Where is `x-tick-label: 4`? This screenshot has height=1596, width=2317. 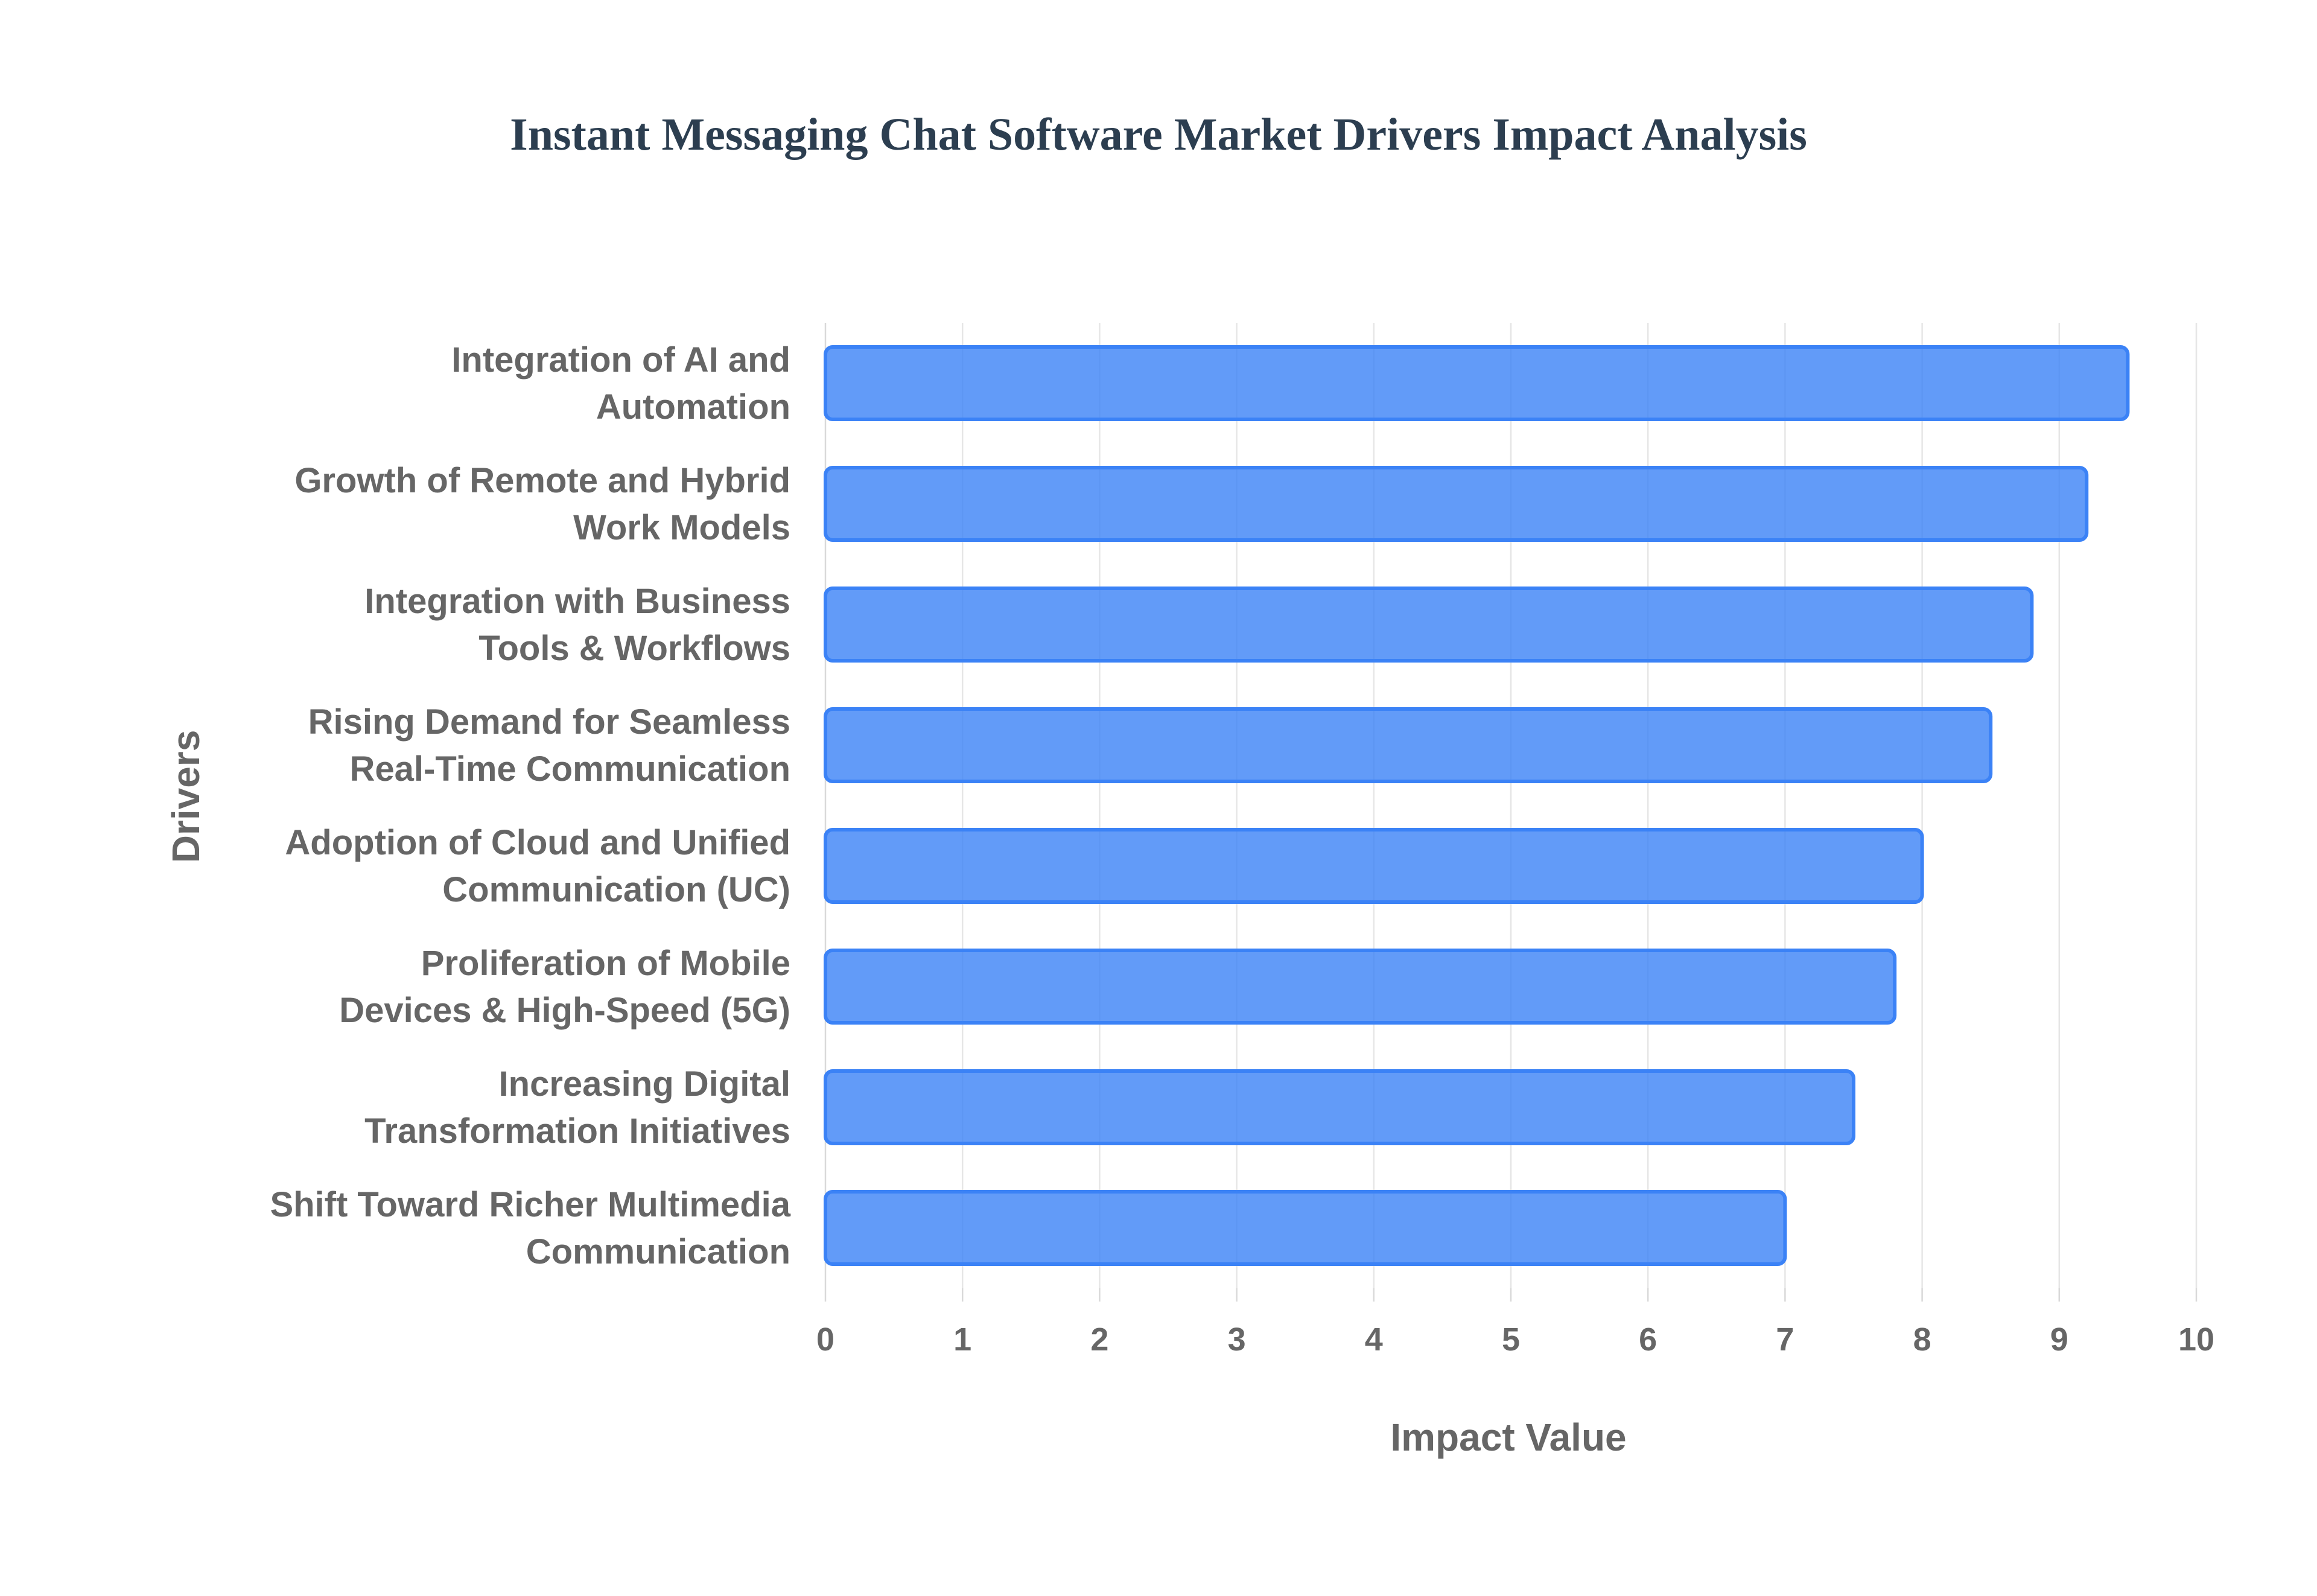 x-tick-label: 4 is located at coordinates (1374, 1339).